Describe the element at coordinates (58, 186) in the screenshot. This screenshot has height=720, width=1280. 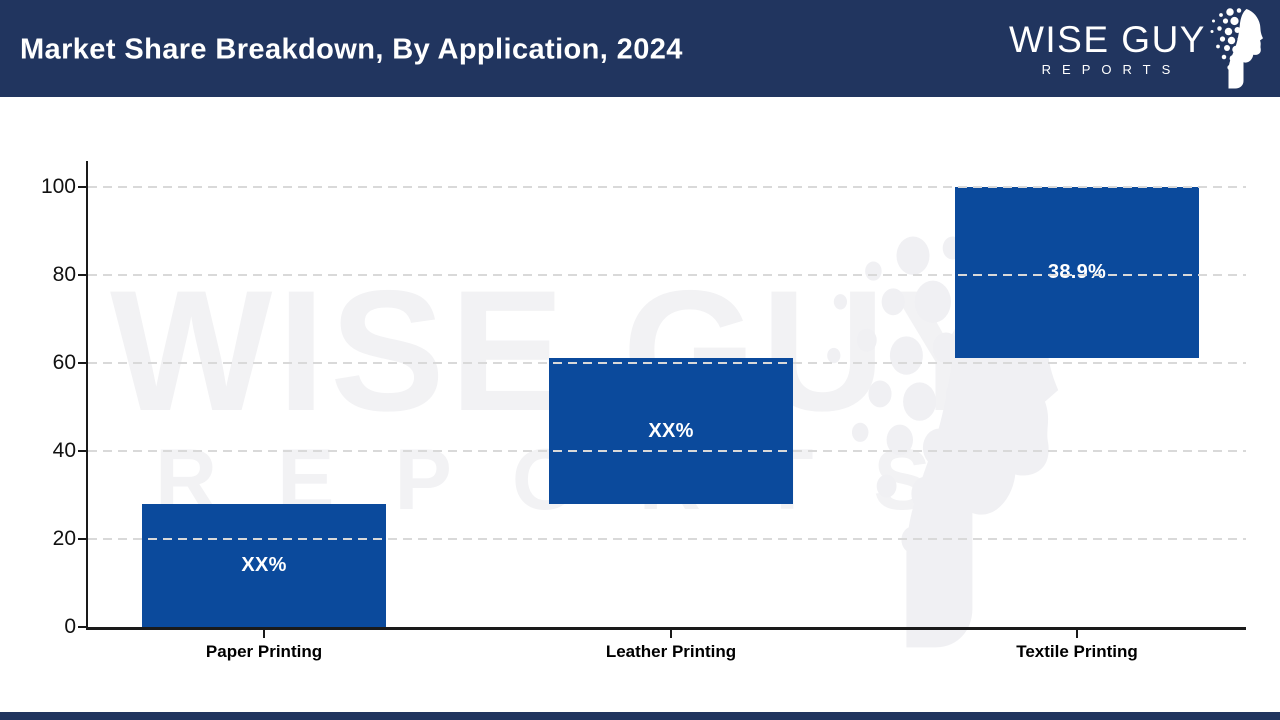
I see `y-tick-label-100: 100` at that location.